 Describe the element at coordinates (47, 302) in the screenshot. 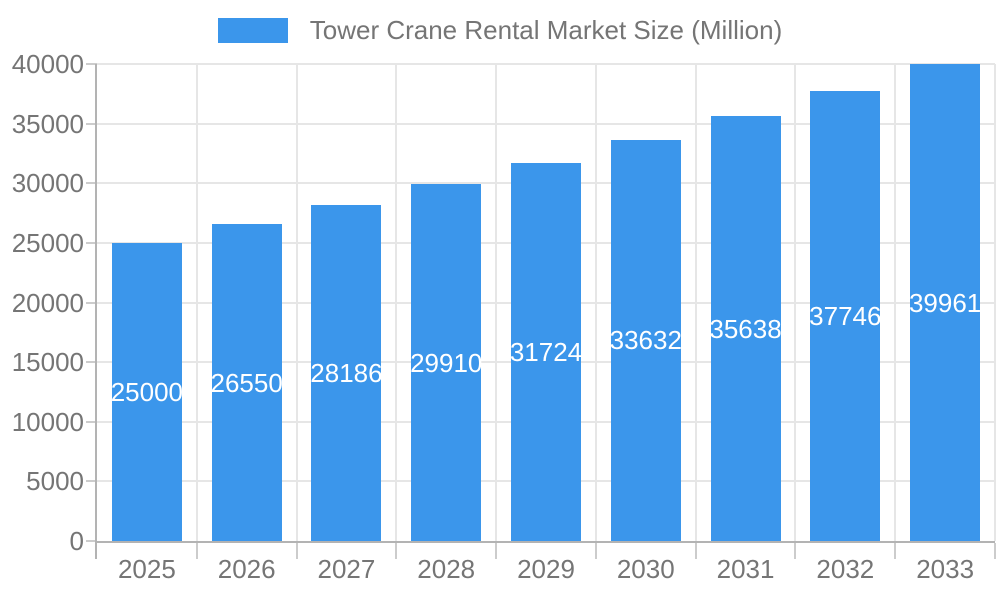

I see `y-axis-tick-label: 20000` at that location.